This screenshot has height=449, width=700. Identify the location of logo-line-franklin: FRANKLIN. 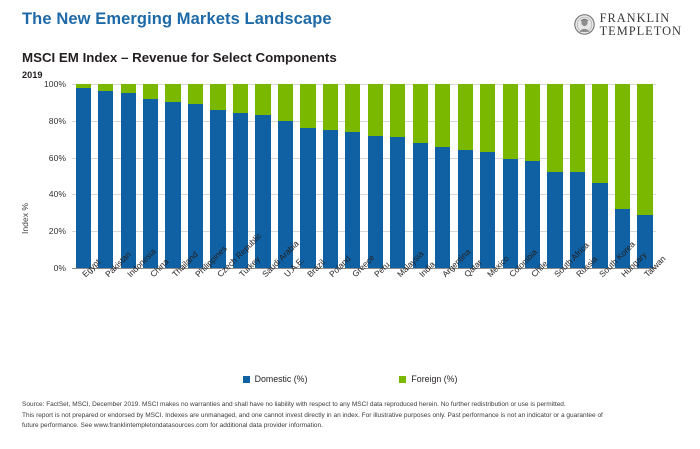
(635, 18).